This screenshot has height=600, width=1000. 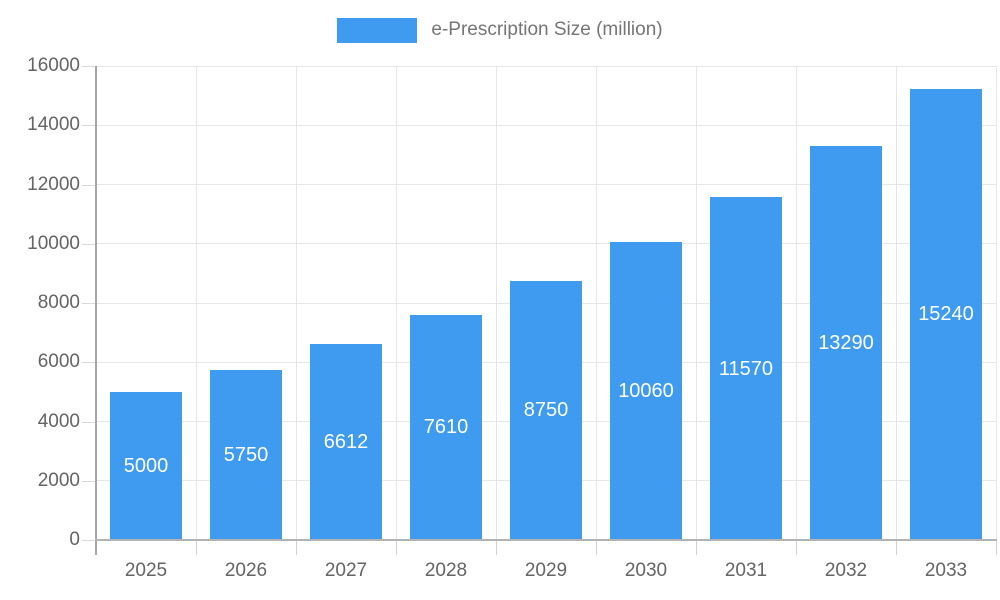 I want to click on x-tick-label-2031: 2031, so click(x=746, y=570).